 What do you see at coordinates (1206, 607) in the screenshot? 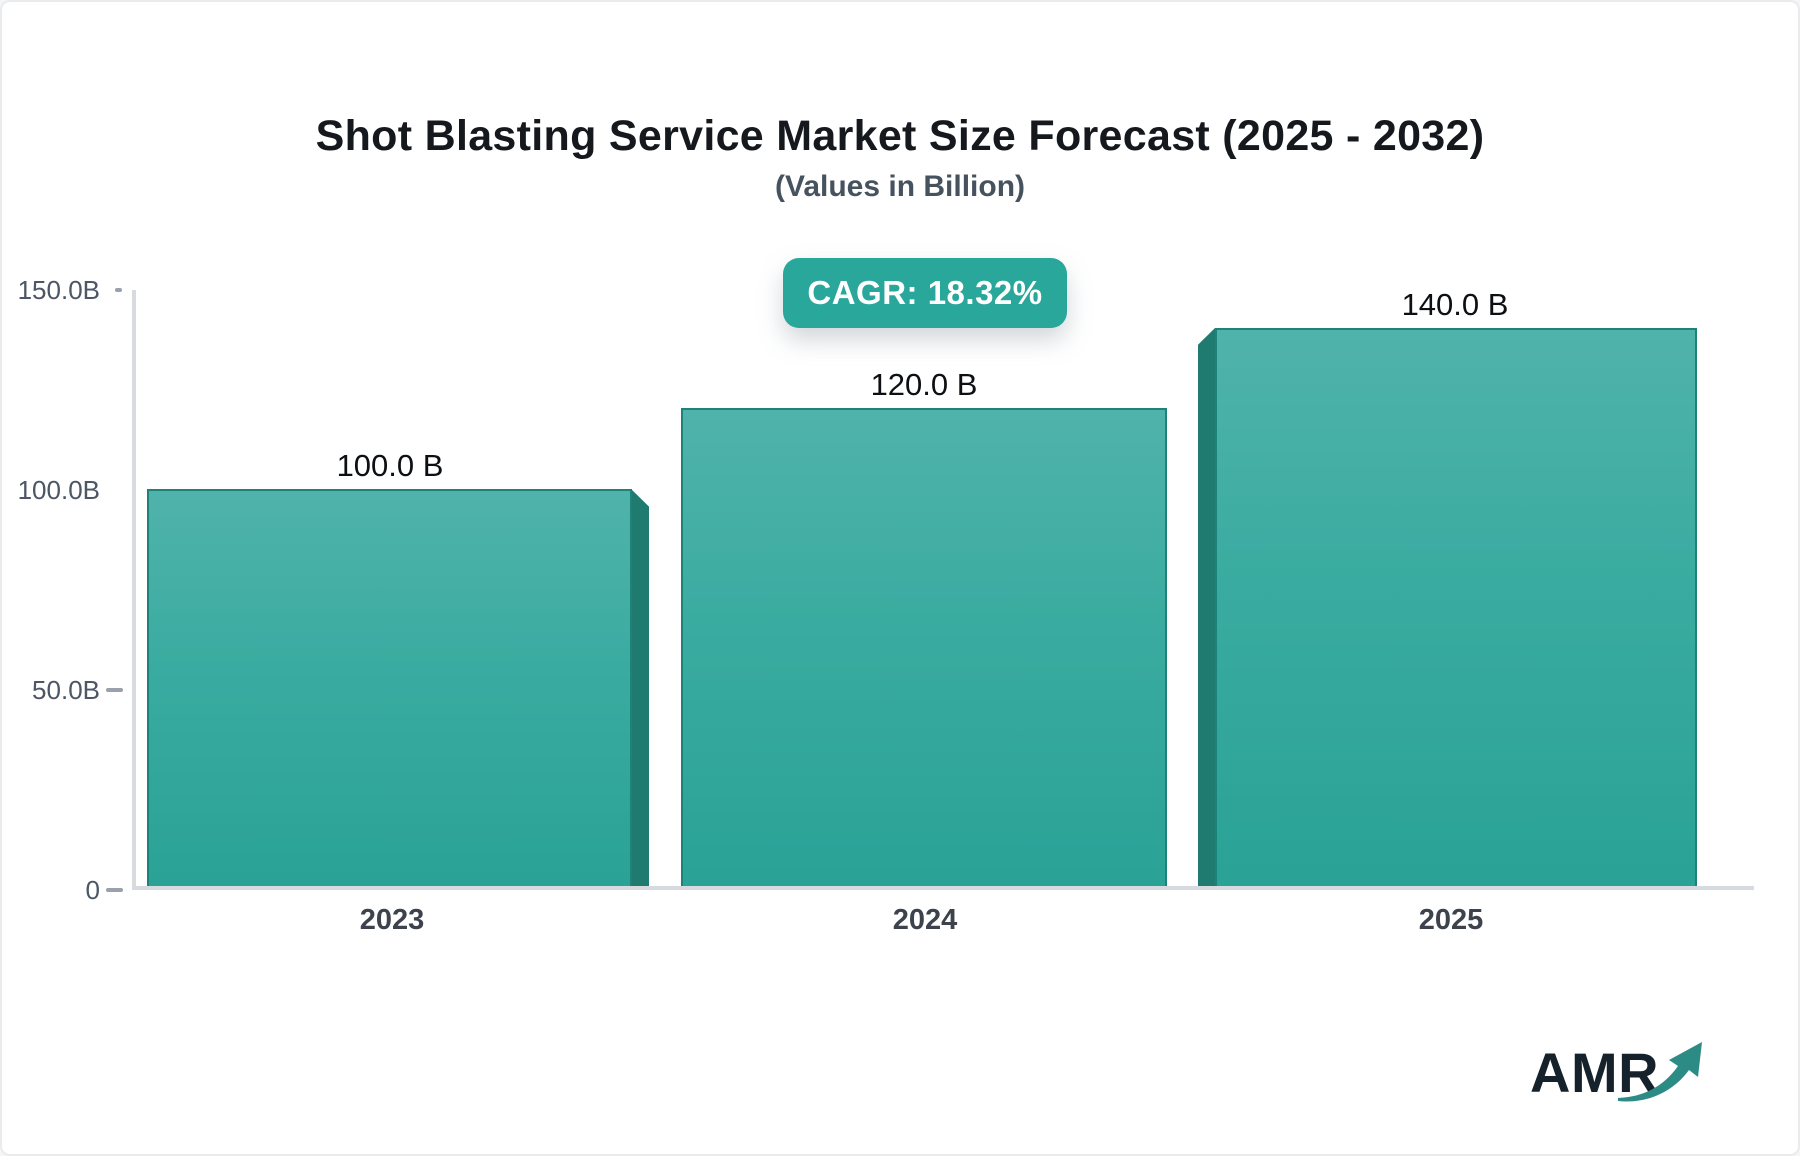
I see `bar-3d-side-2025` at bounding box center [1206, 607].